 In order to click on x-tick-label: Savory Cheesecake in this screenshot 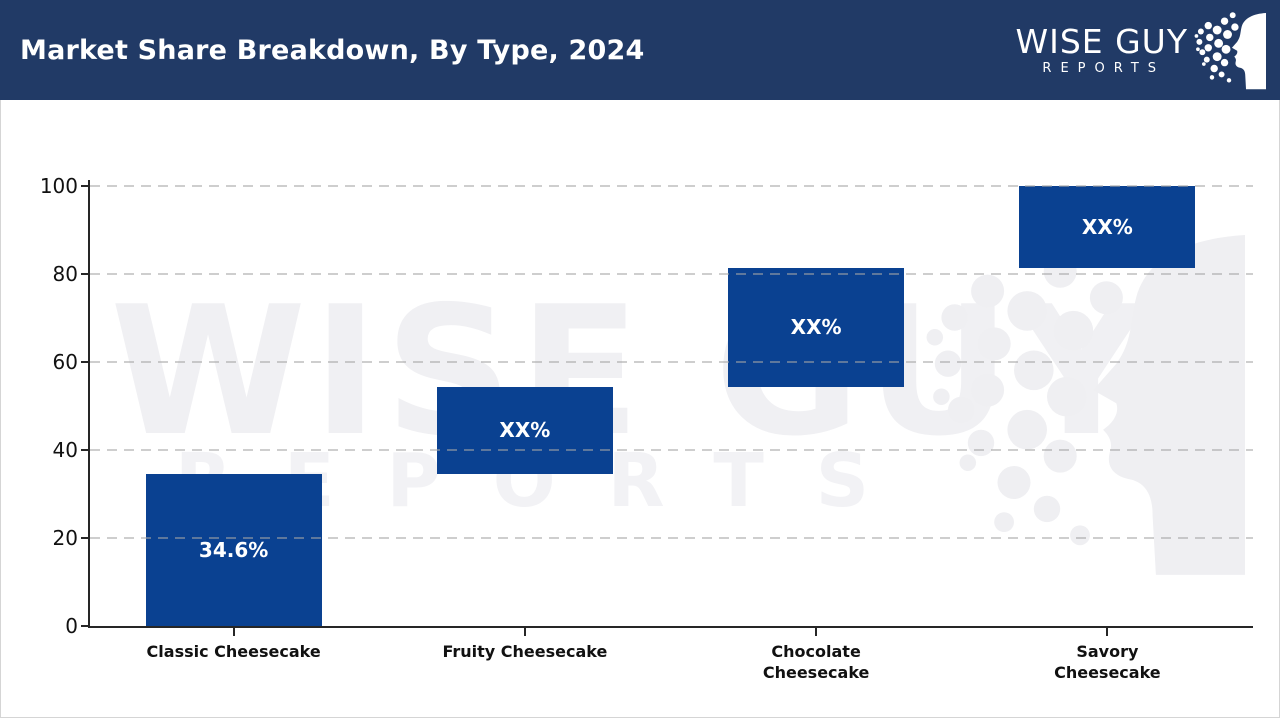, I will do `click(1107, 662)`.